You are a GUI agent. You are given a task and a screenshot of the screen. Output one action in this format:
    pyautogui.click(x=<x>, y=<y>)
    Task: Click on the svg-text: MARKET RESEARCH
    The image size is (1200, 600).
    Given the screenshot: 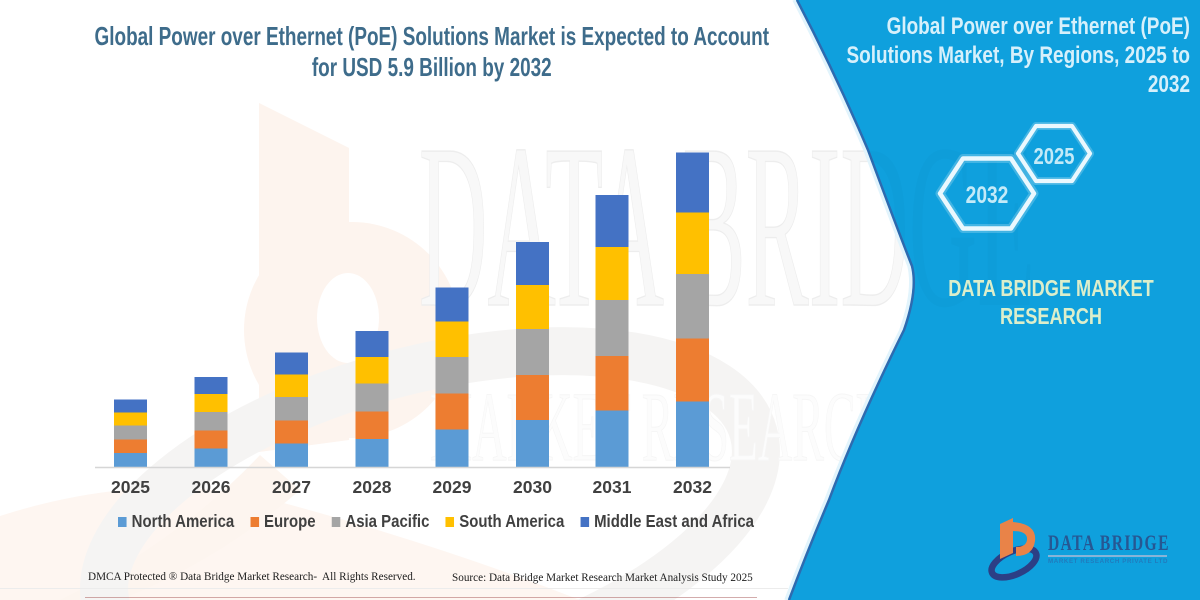 What is the action you would take?
    pyautogui.click(x=660, y=426)
    